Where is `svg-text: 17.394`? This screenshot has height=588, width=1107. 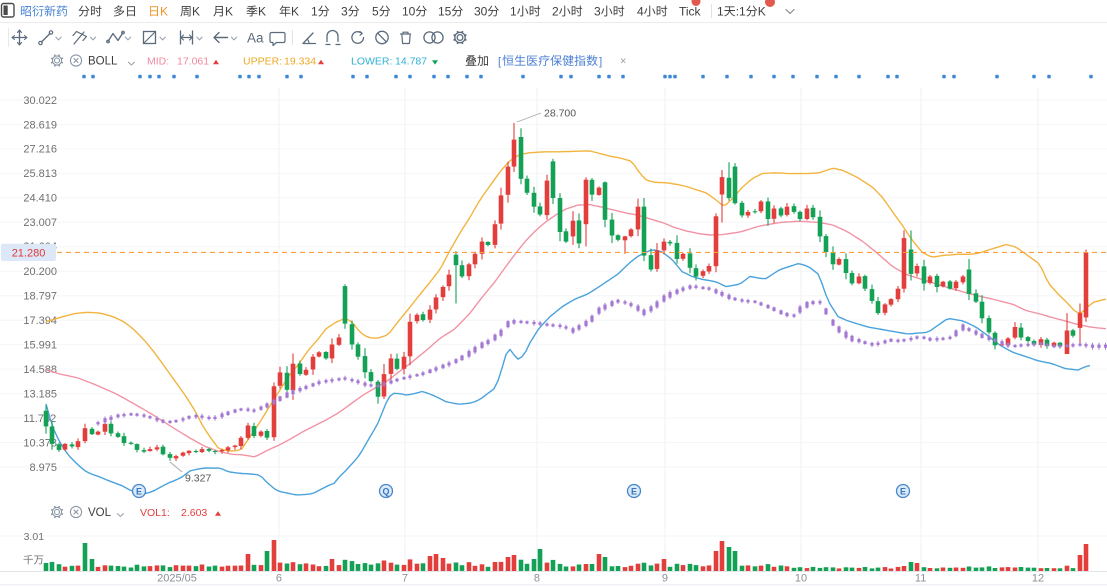
svg-text: 17.394 is located at coordinates (40, 321).